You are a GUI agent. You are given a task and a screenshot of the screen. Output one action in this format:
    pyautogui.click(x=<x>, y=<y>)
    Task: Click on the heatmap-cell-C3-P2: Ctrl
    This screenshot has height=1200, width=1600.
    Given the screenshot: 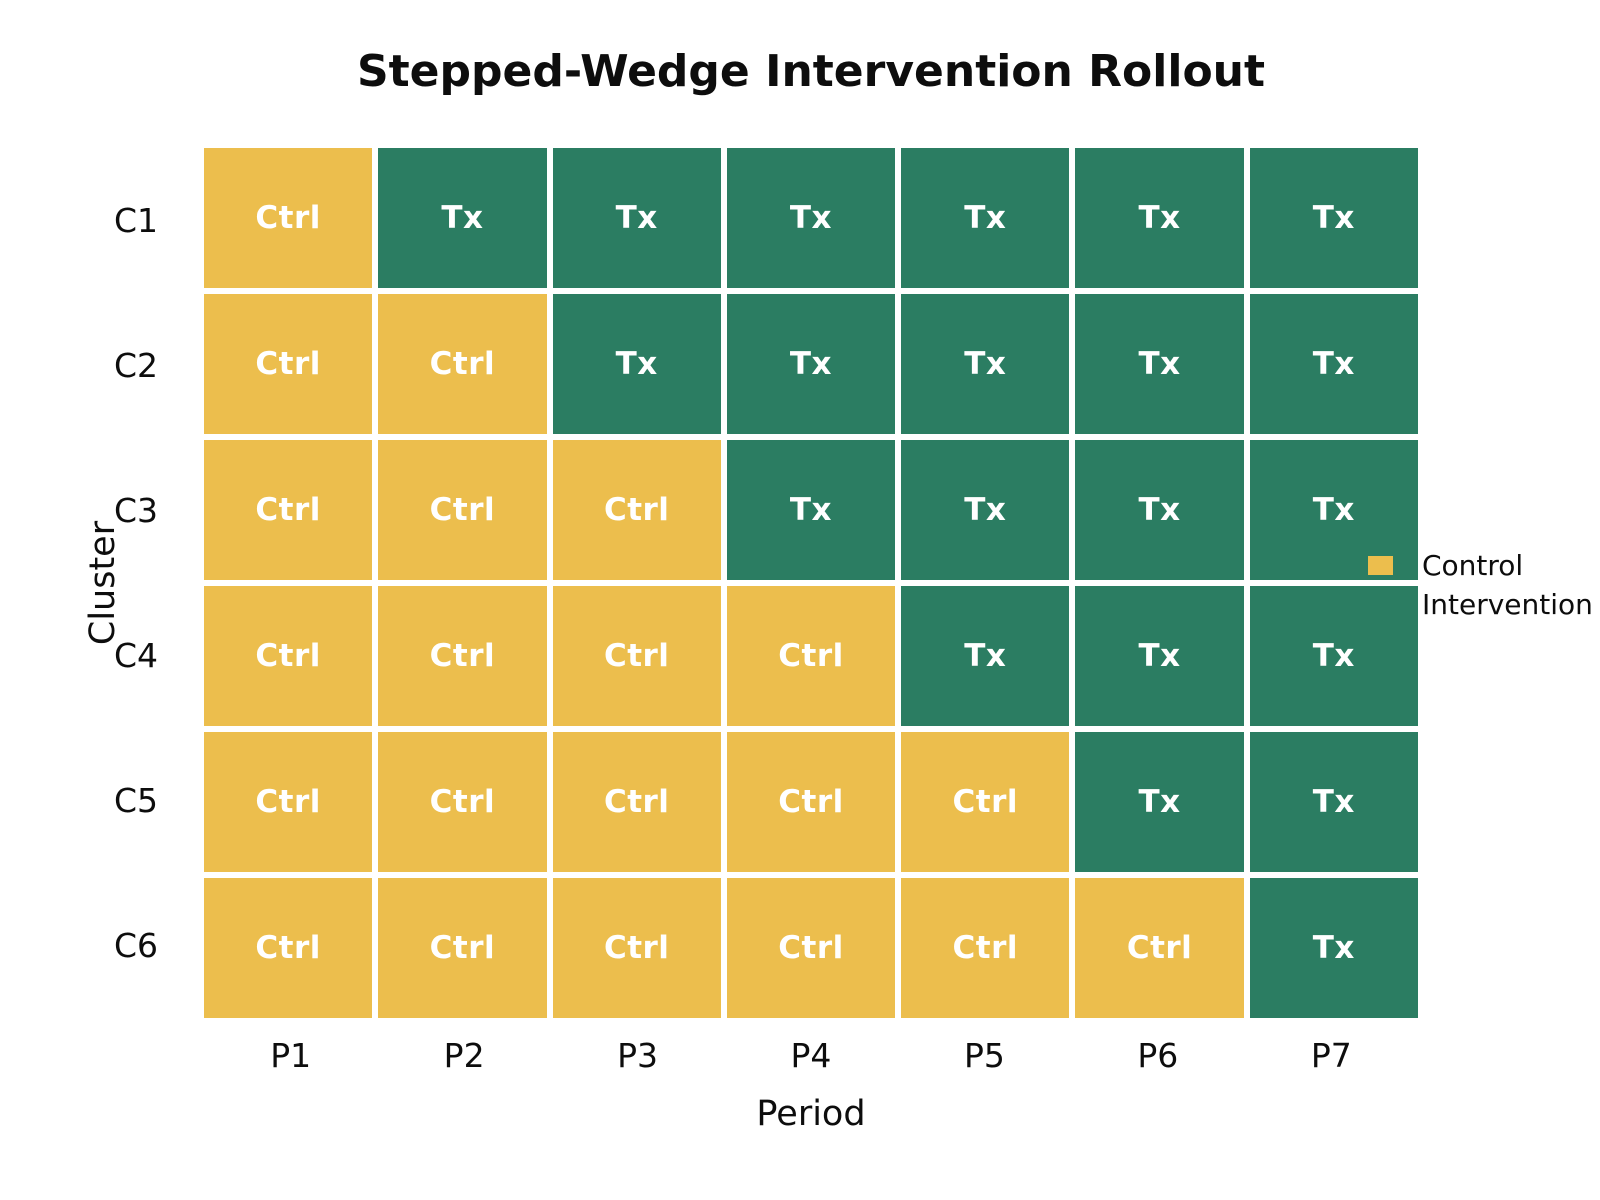 What is the action you would take?
    pyautogui.click(x=462, y=510)
    